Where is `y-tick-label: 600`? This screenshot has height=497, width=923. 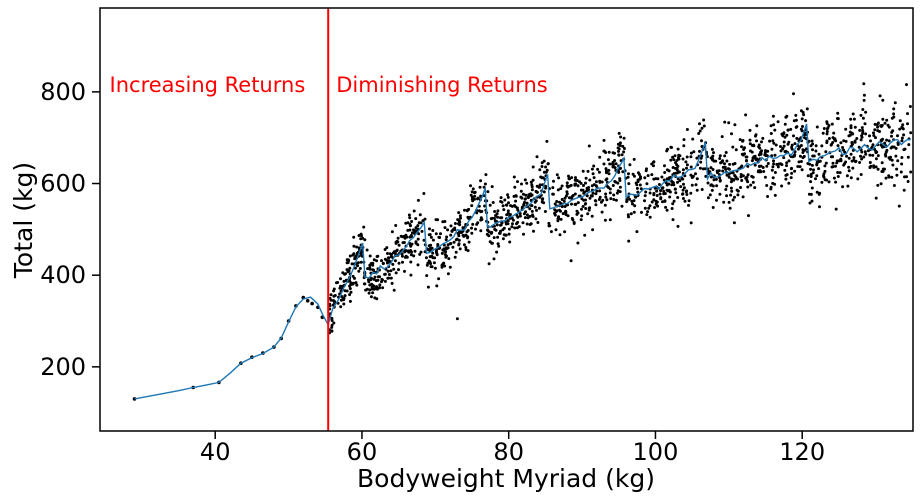
y-tick-label: 600 is located at coordinates (63, 184).